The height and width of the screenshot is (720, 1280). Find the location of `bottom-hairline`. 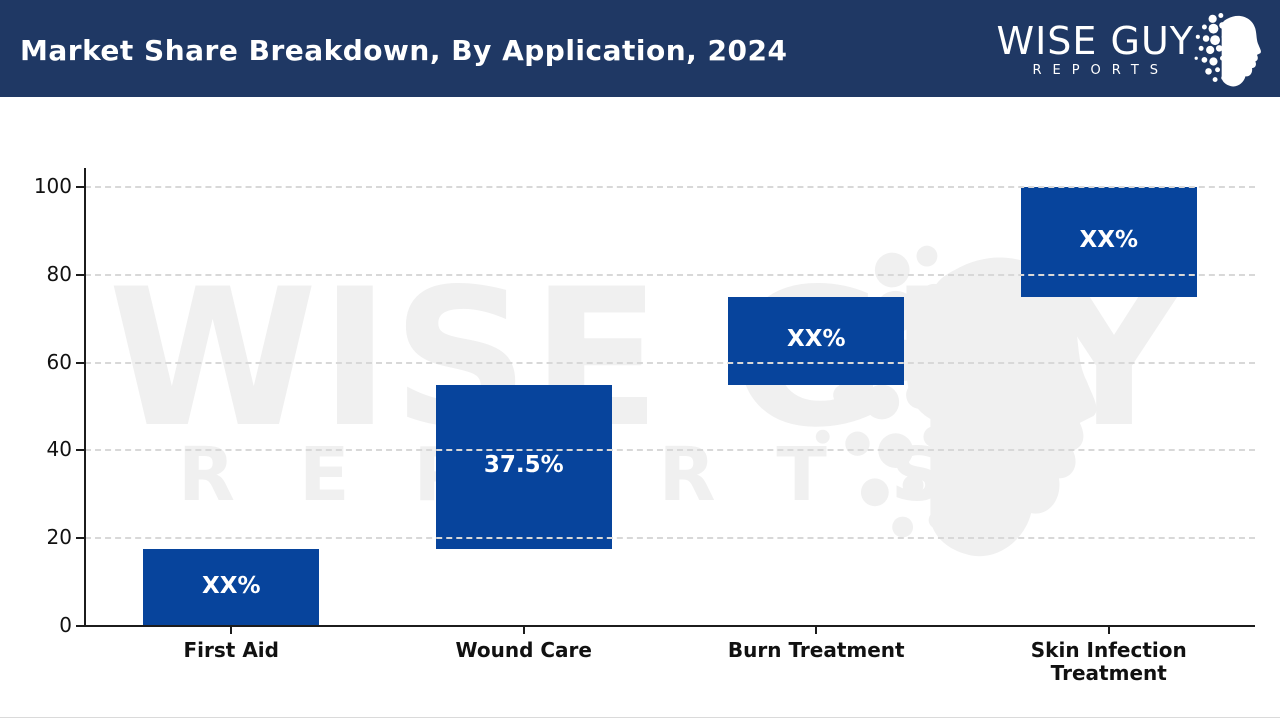

bottom-hairline is located at coordinates (640, 717).